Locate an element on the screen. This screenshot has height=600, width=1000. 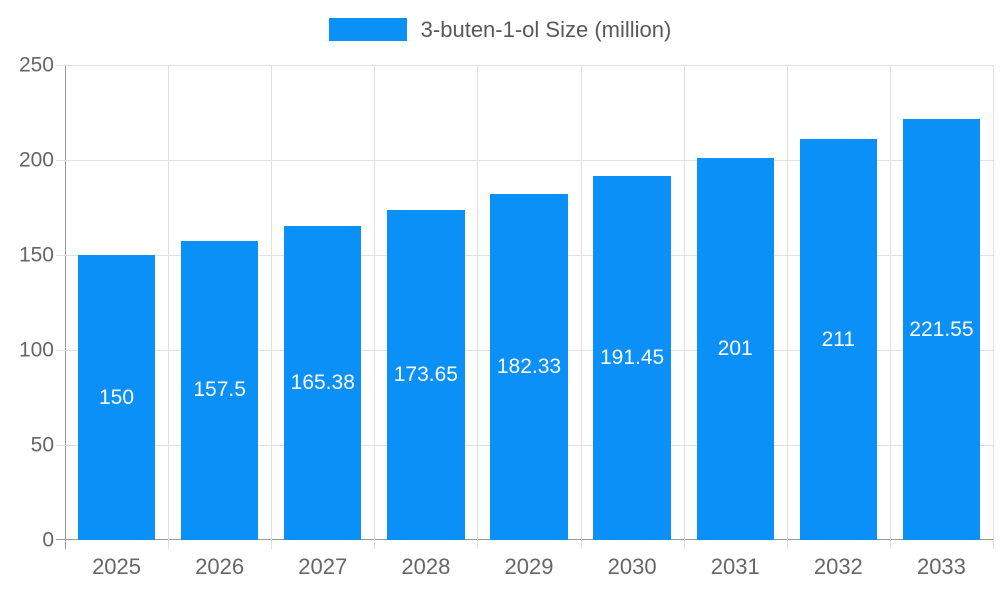
bar-value-label: 211 is located at coordinates (838, 339).